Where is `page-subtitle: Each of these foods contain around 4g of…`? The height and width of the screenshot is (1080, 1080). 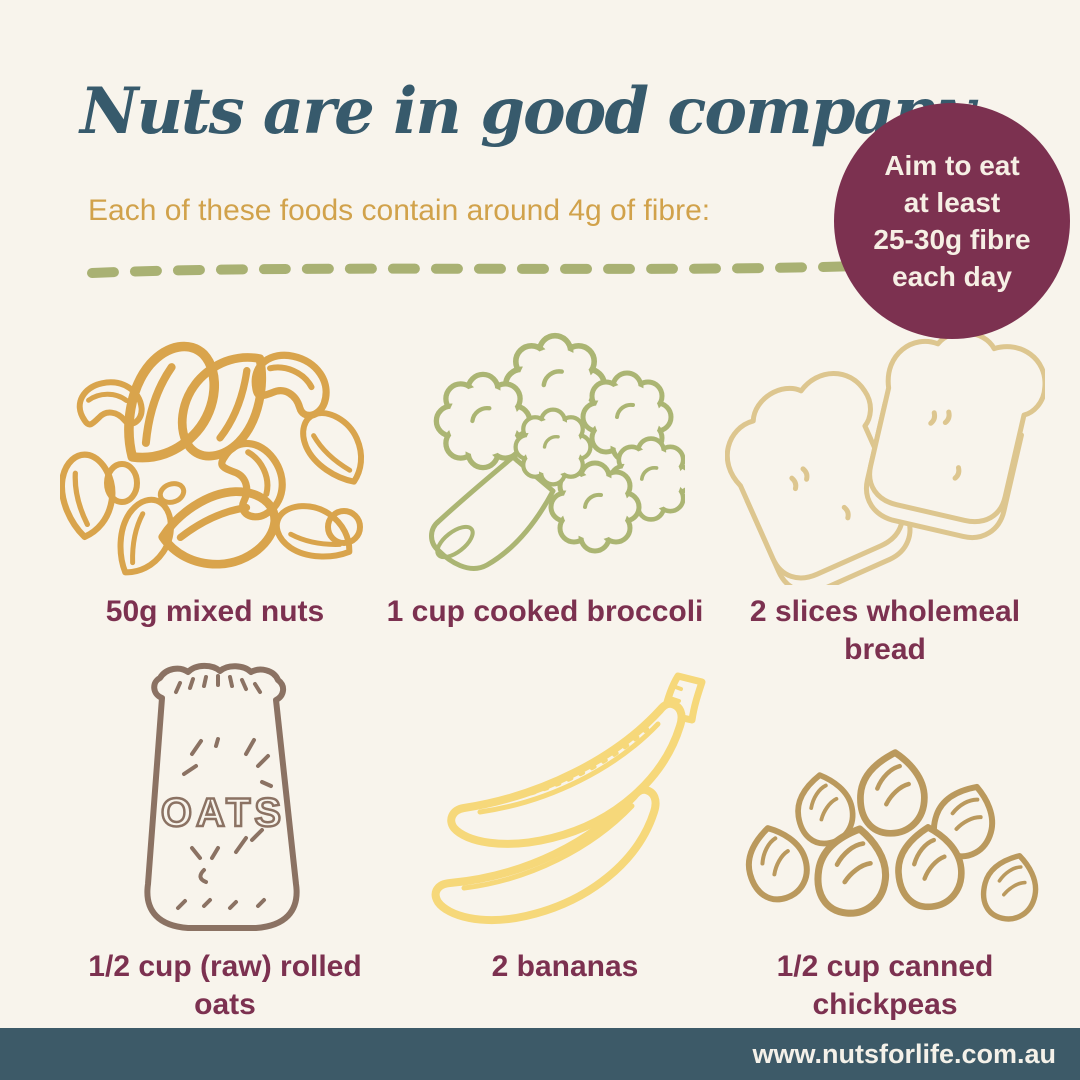
page-subtitle: Each of these foods contain around 4g of… is located at coordinates (399, 210).